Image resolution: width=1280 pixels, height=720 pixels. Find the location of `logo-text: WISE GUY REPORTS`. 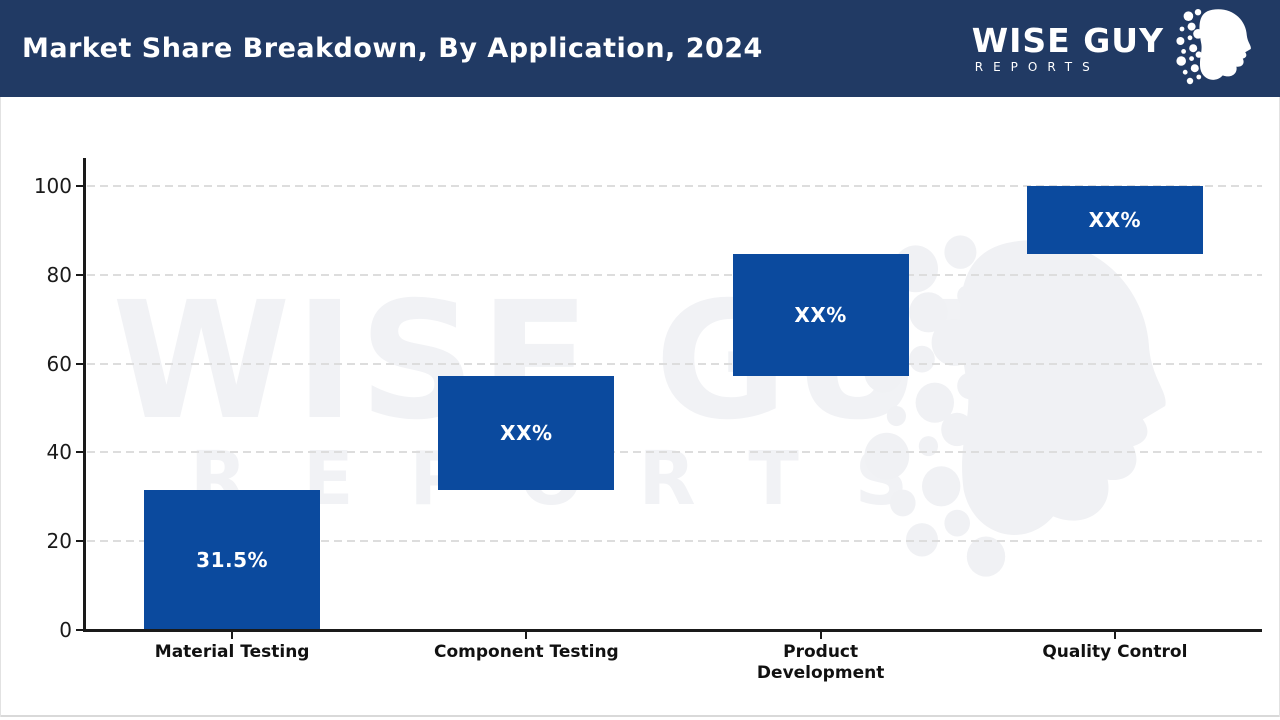

logo-text: WISE GUY REPORTS is located at coordinates (1068, 48).